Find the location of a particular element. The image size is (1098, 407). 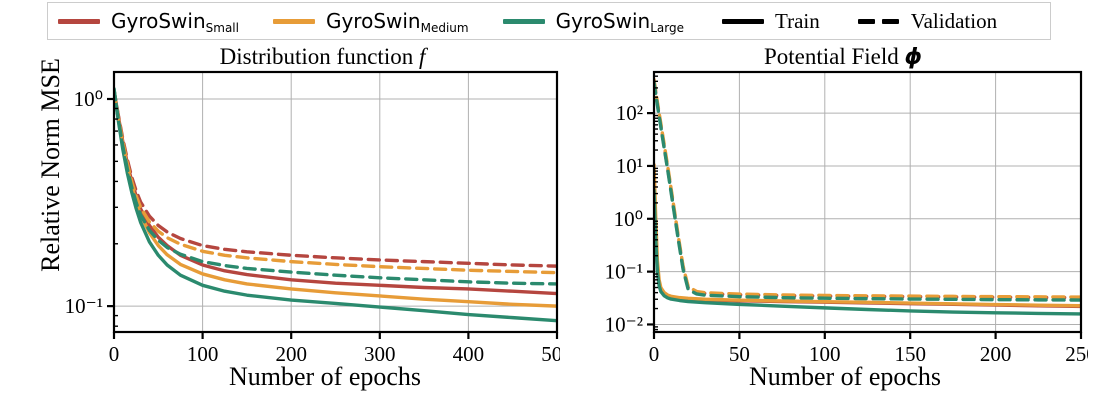

legend-entry-gyroswin-small: GyroSwinSmall is located at coordinates (148, 22).